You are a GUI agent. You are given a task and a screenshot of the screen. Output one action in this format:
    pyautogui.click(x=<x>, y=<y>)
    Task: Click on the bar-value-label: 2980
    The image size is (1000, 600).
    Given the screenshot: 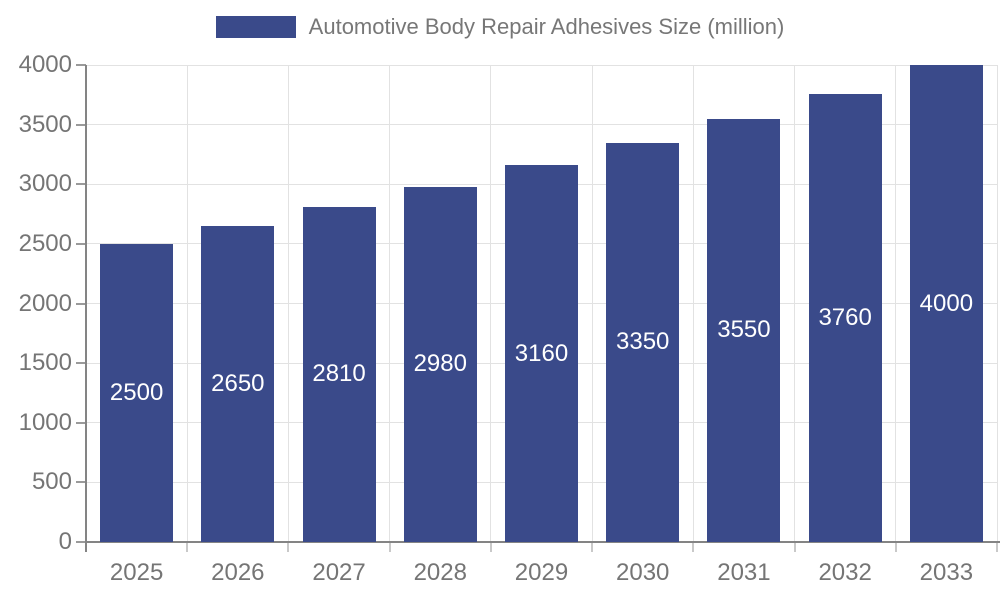 What is the action you would take?
    pyautogui.click(x=440, y=364)
    